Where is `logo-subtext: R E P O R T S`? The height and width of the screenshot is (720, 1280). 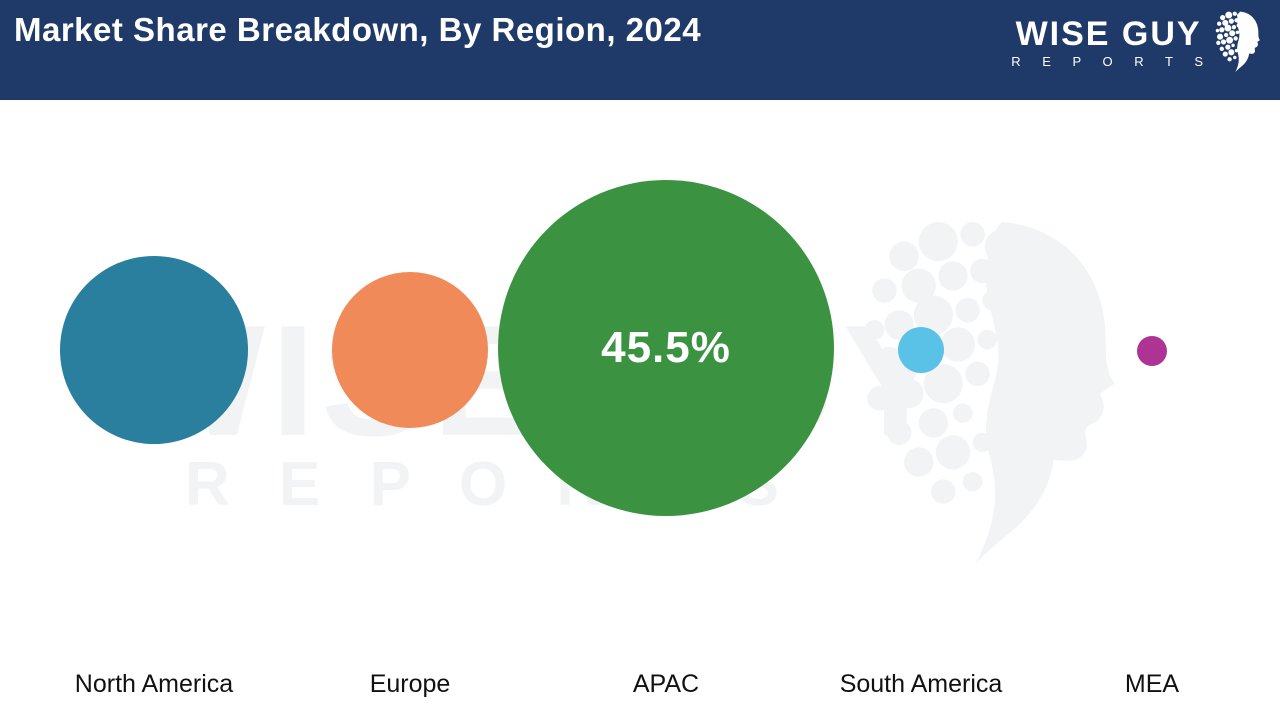 logo-subtext: R E P O R T S is located at coordinates (1111, 61).